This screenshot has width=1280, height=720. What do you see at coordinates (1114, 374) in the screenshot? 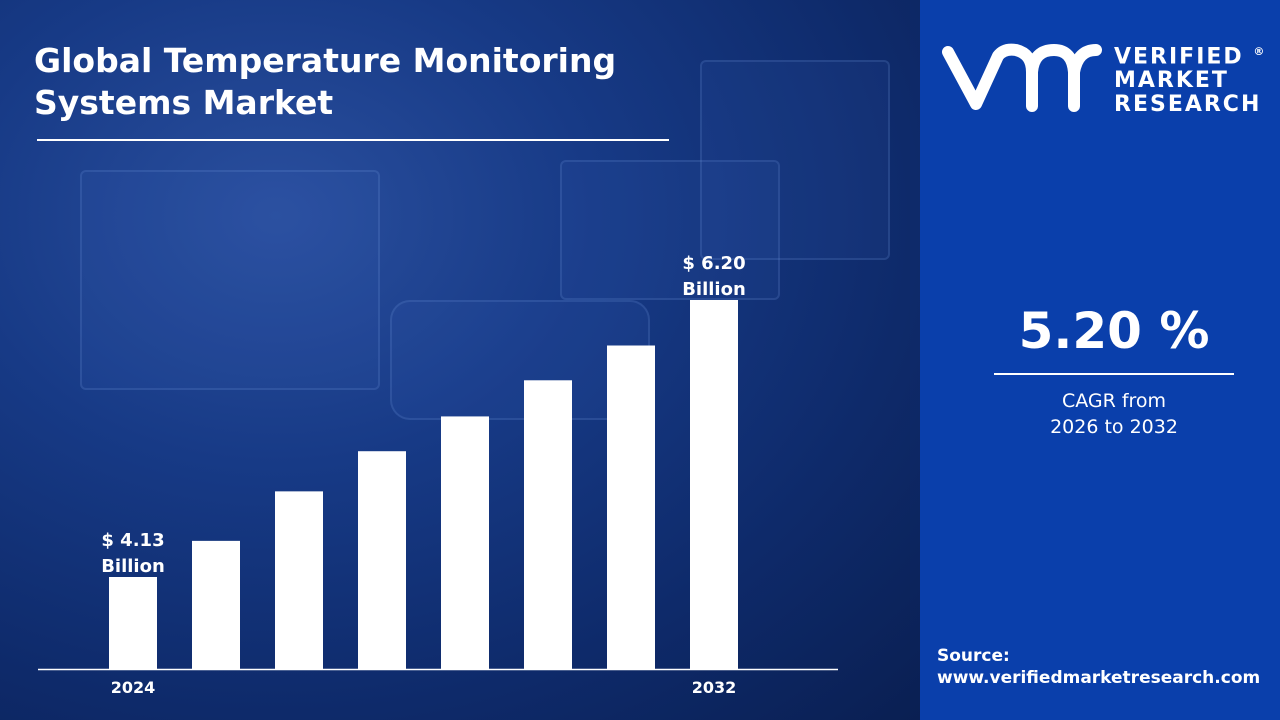
I see `cagr-divider` at bounding box center [1114, 374].